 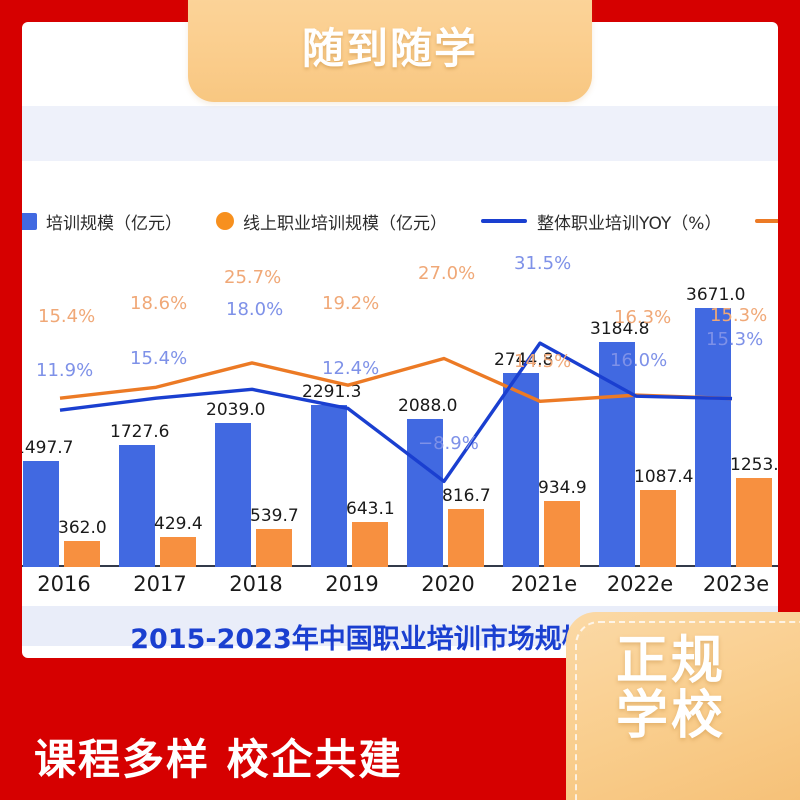 What do you see at coordinates (448, 444) in the screenshot?
I see `line-value-label: −8.9%` at bounding box center [448, 444].